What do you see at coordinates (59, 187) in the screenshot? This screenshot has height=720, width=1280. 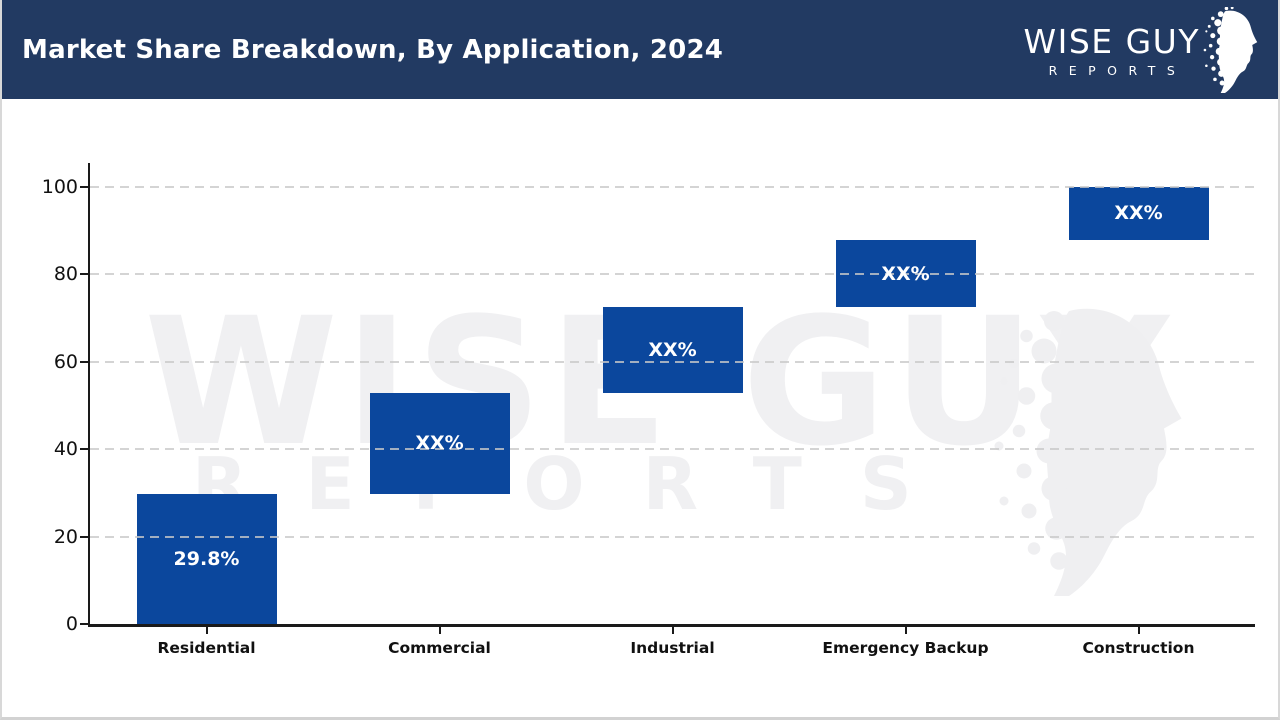 I see `y-tick-label: 100` at bounding box center [59, 187].